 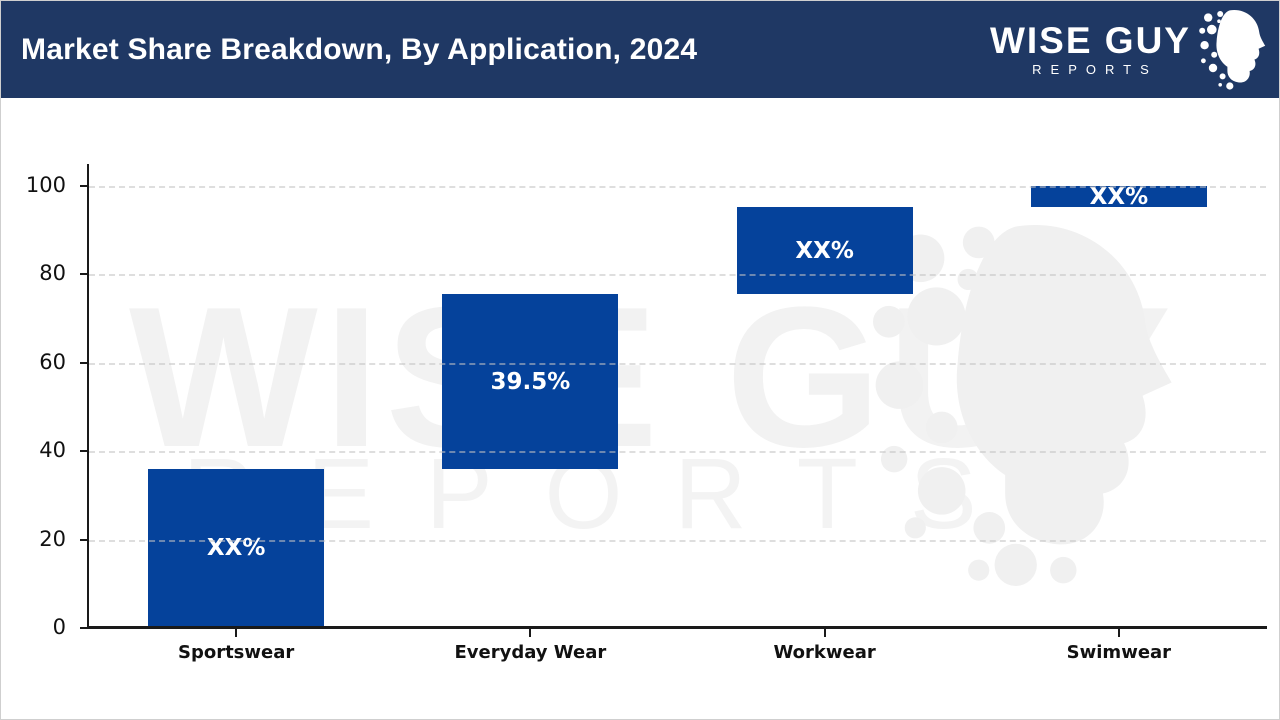 I want to click on x-axis-category-label: Swimwear, so click(x=1119, y=652).